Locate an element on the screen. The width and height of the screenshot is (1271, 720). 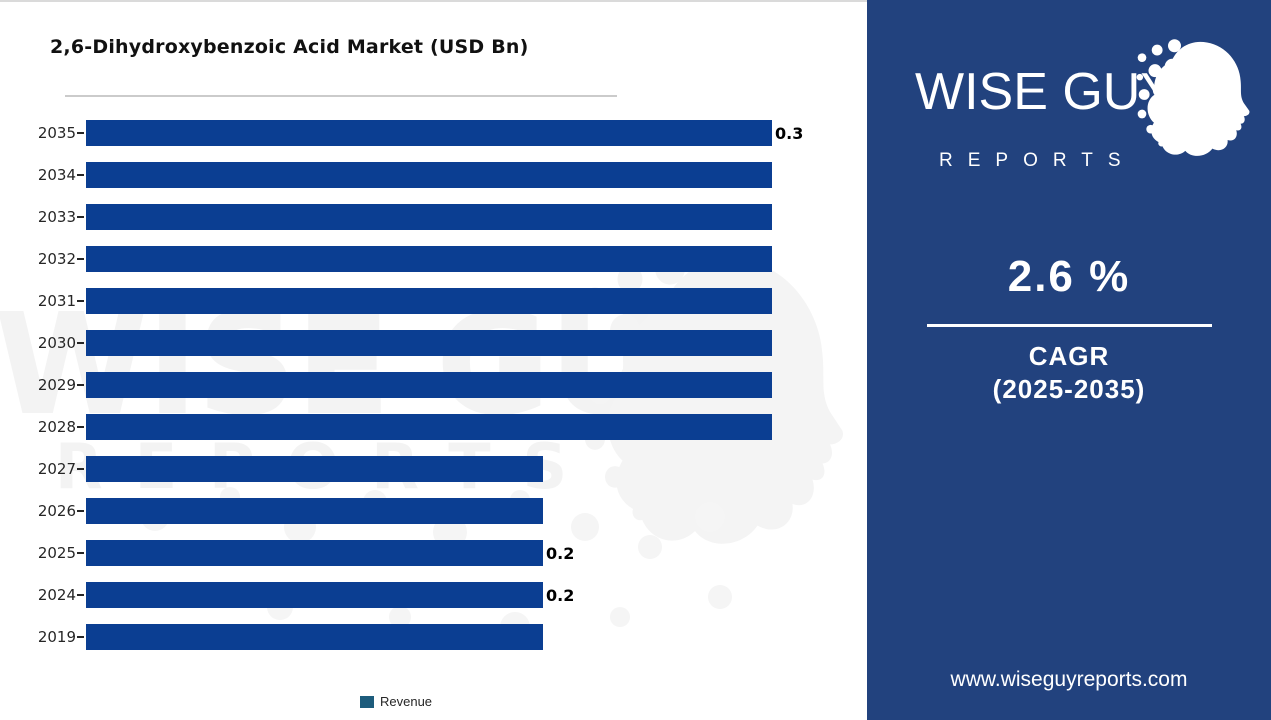
year-tick-label: 2019 is located at coordinates (56, 637).